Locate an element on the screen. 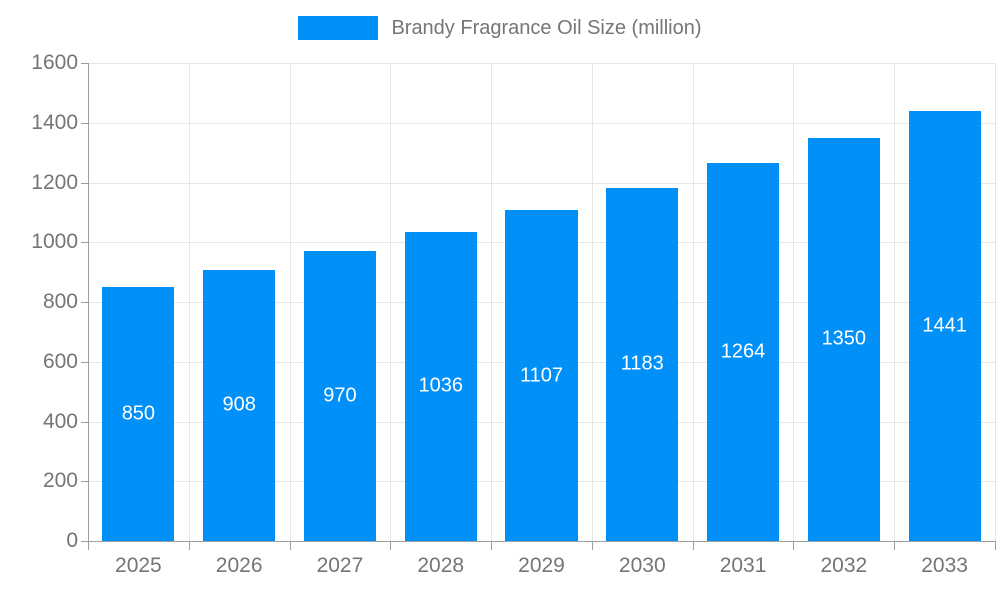 Image resolution: width=1000 pixels, height=600 pixels. legend-swatch is located at coordinates (338, 28).